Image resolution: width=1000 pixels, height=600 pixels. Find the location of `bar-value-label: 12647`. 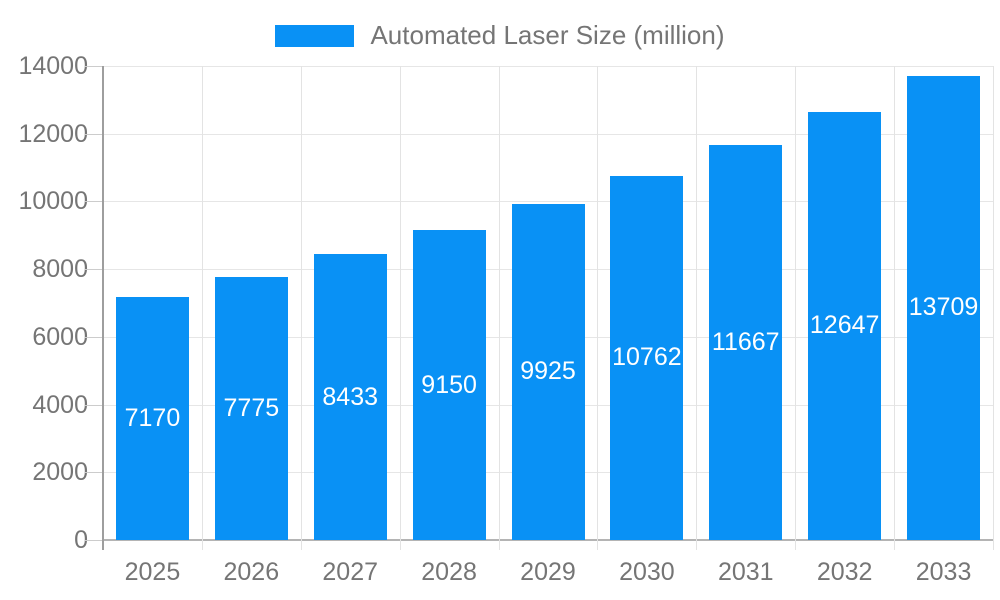

bar-value-label: 12647 is located at coordinates (844, 325).